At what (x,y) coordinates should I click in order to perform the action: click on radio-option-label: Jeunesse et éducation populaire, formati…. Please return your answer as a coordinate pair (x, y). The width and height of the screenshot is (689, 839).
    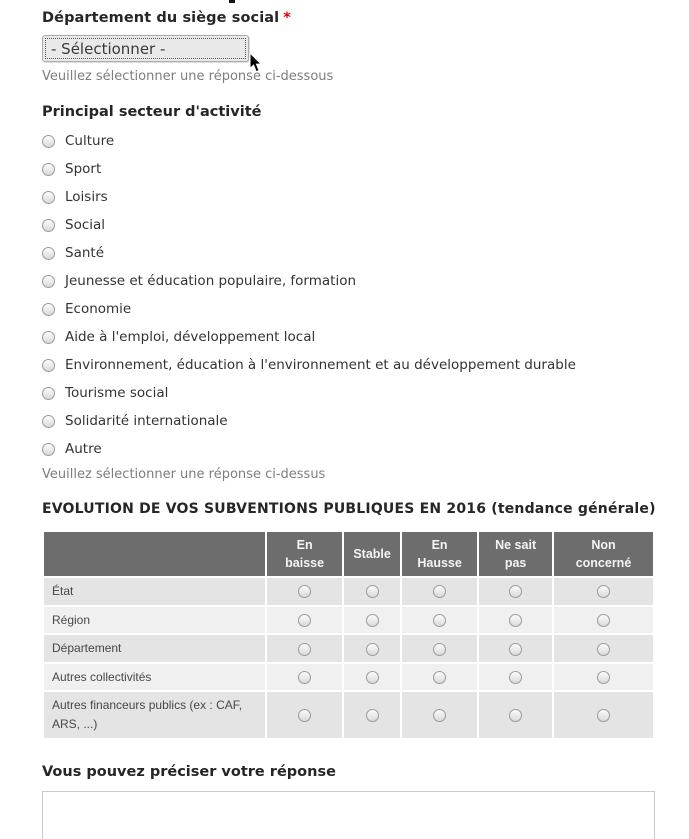
    Looking at the image, I should click on (211, 281).